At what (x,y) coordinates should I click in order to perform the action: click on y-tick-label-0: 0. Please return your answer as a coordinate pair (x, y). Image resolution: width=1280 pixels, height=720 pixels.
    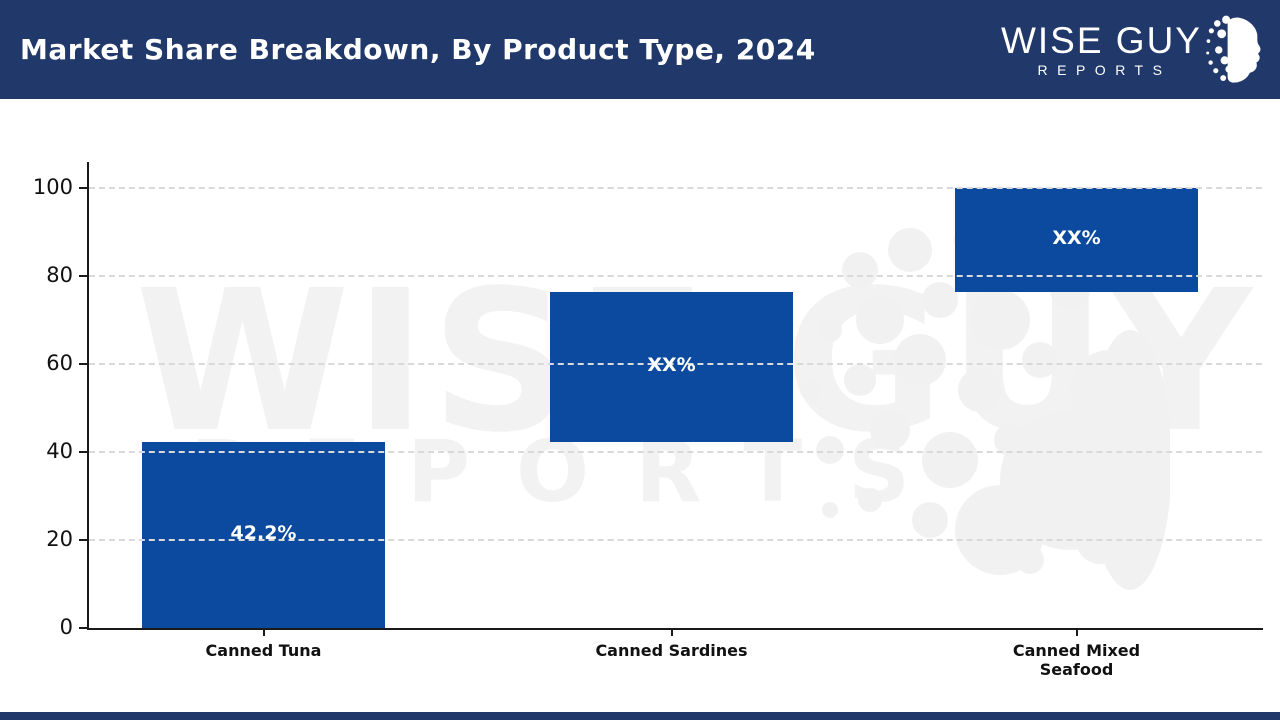
    Looking at the image, I should click on (66, 627).